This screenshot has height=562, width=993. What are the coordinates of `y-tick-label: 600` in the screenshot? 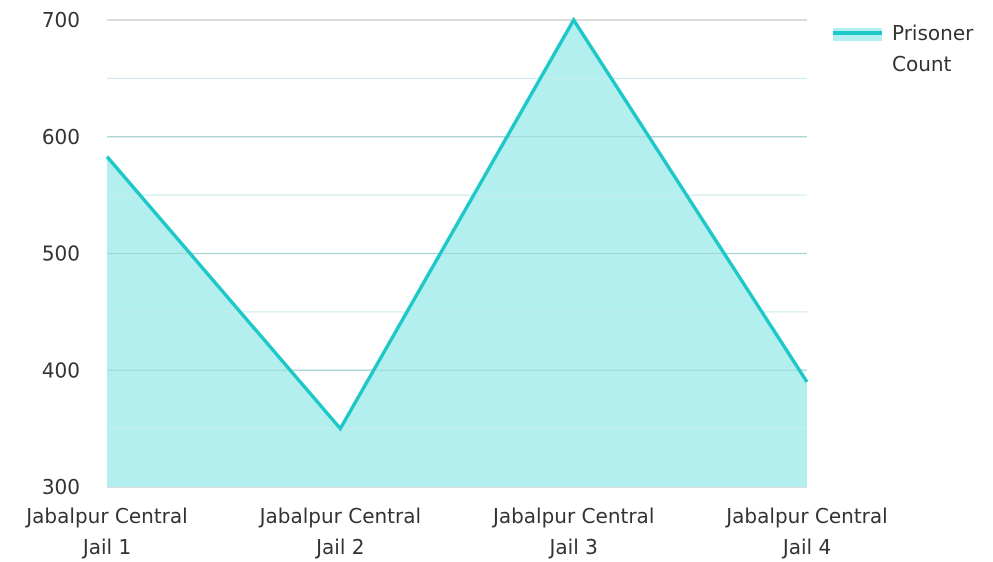 It's located at (61, 137).